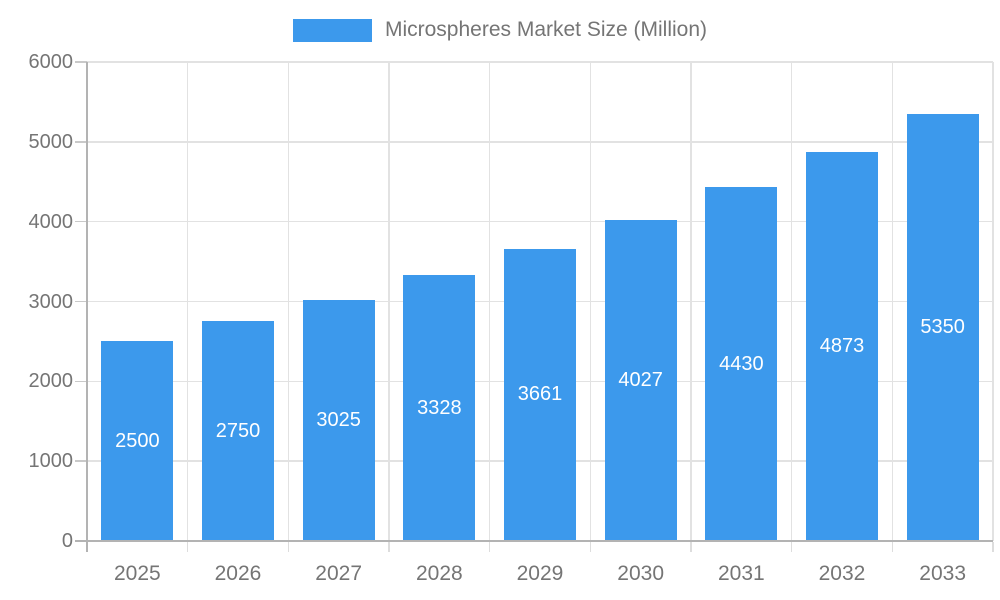 The width and height of the screenshot is (1000, 600). Describe the element at coordinates (51, 141) in the screenshot. I see `y-axis-label: 5000` at that location.